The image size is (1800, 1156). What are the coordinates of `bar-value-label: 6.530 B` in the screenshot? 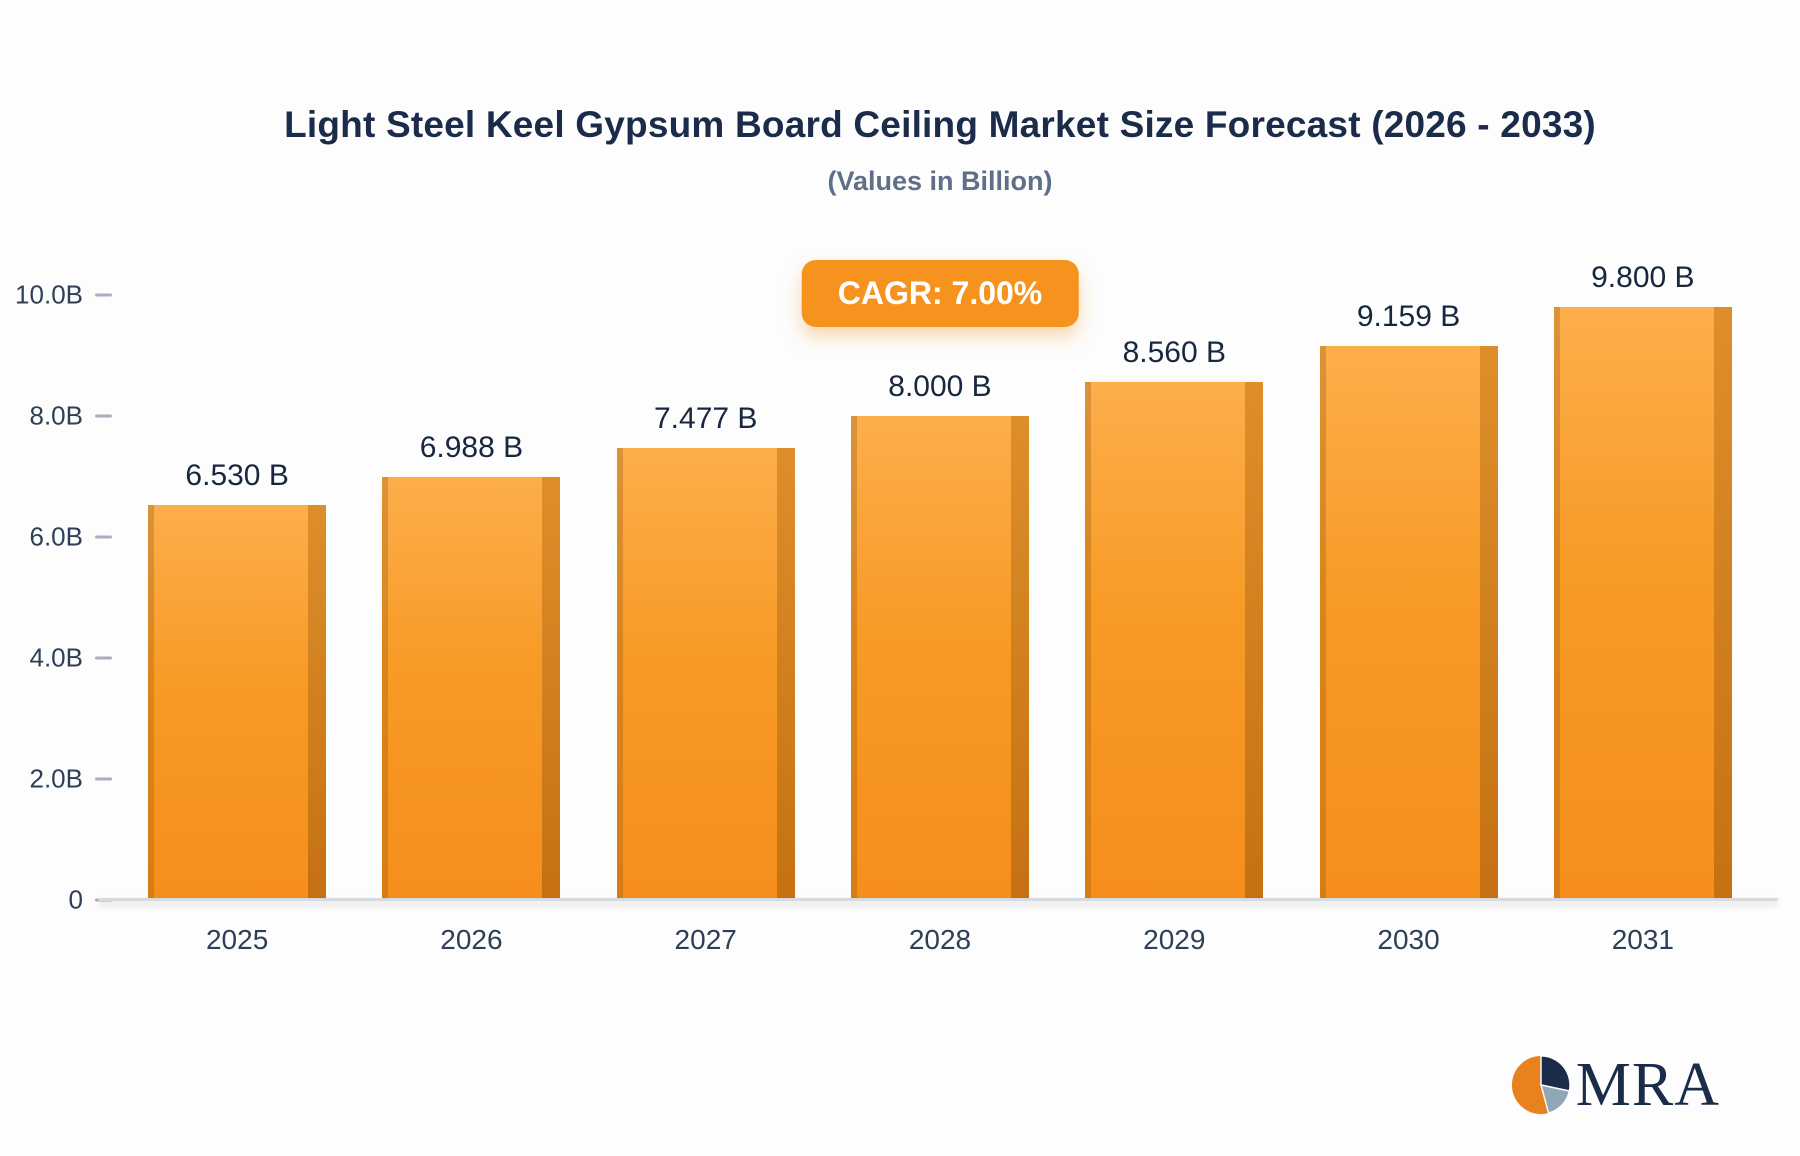 It's located at (237, 475).